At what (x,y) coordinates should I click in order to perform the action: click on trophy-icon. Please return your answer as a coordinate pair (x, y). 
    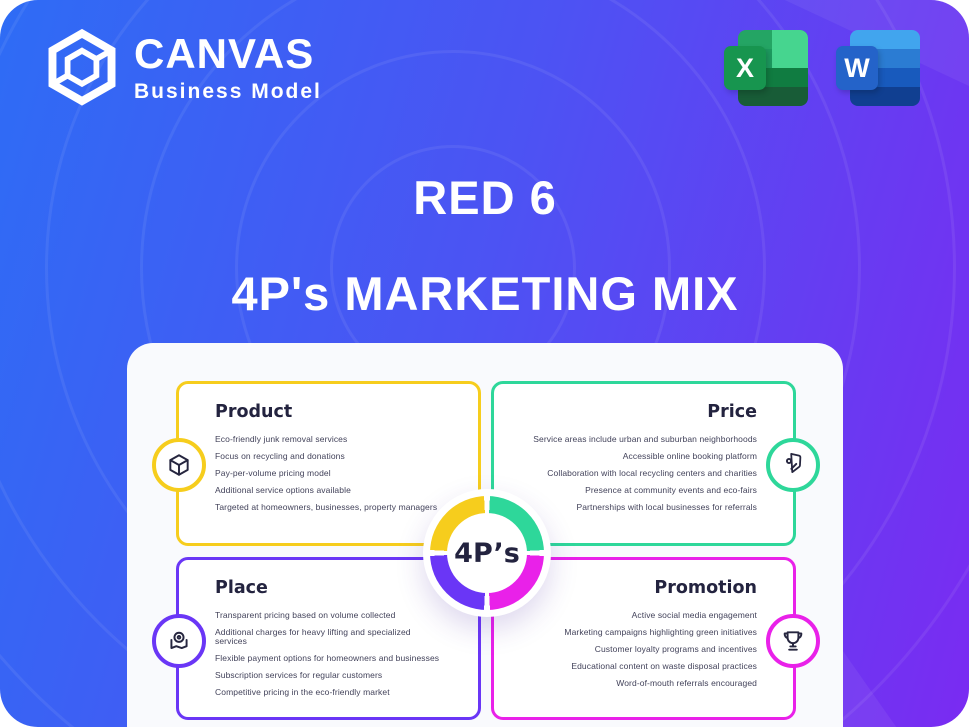
    Looking at the image, I should click on (793, 641).